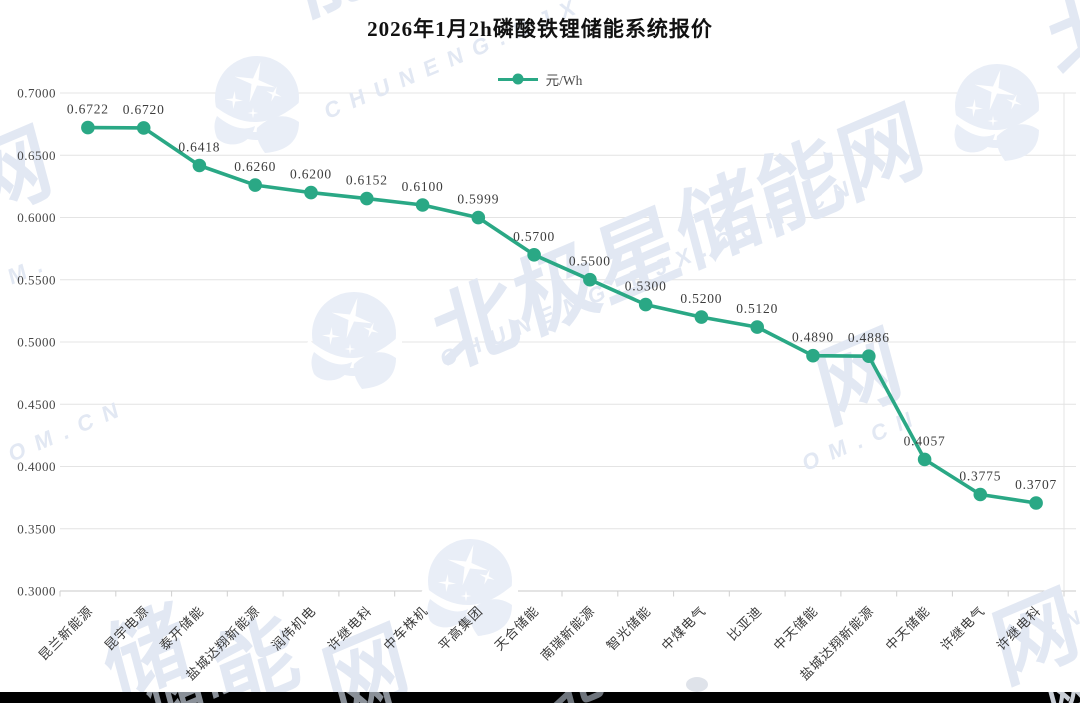 This screenshot has width=1080, height=703. Describe the element at coordinates (461, 628) in the screenshot. I see `x-axis-label: 平高集团` at that location.